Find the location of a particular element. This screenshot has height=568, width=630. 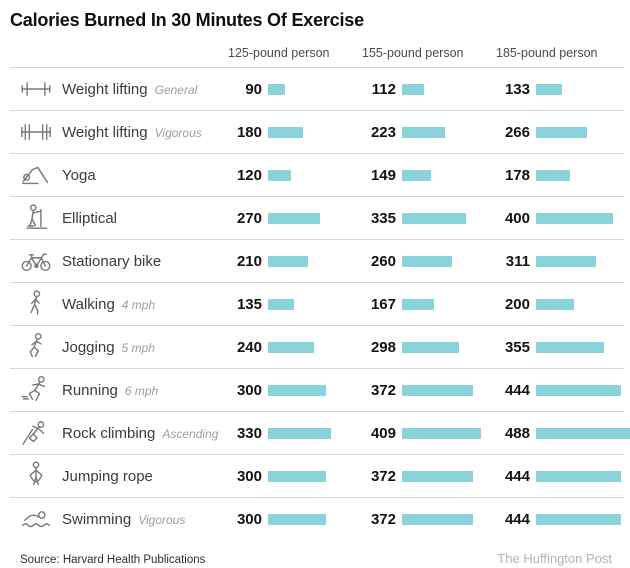

calorie-value: 400 is located at coordinates (517, 218).